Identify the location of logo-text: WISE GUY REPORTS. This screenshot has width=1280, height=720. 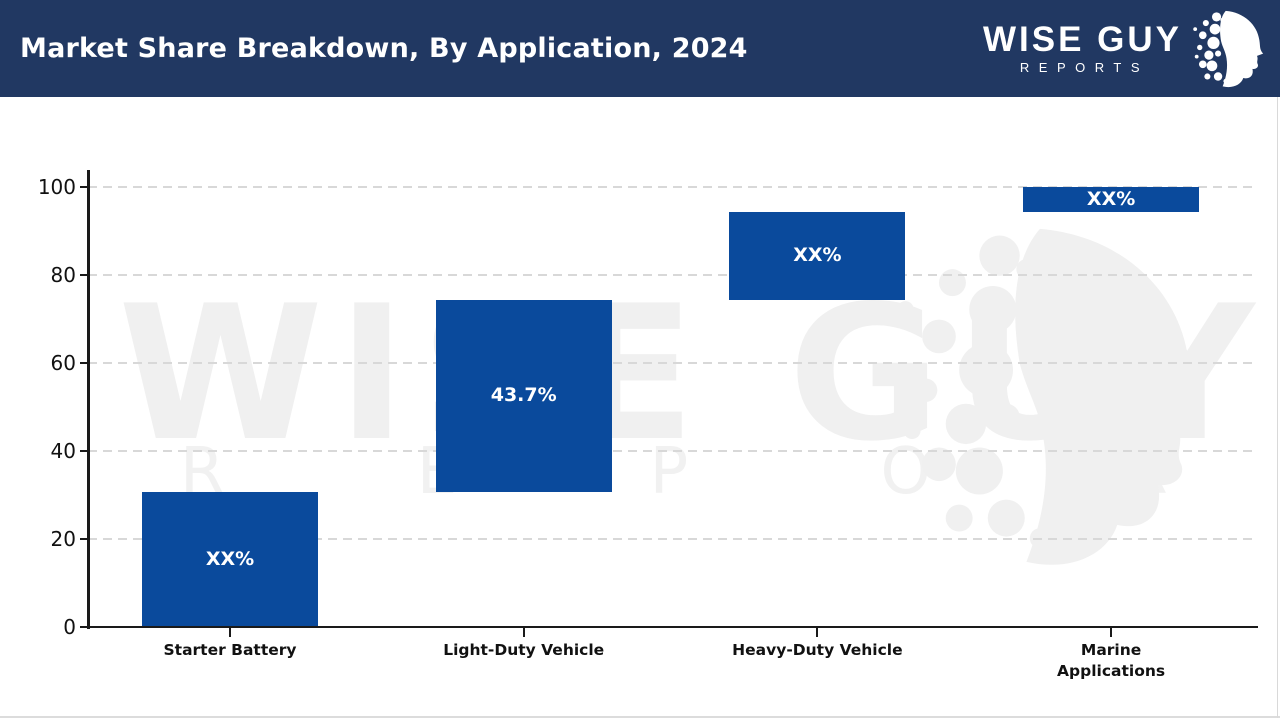
(1082, 48).